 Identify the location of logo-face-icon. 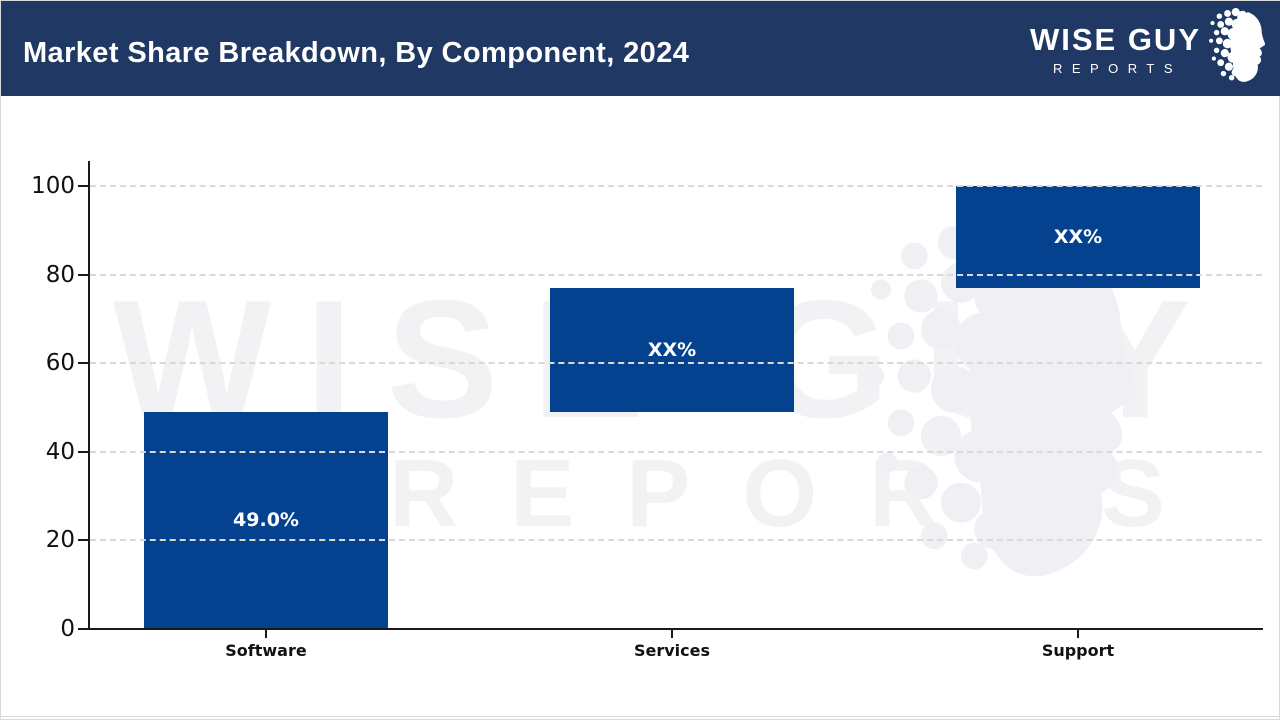
(1237, 45).